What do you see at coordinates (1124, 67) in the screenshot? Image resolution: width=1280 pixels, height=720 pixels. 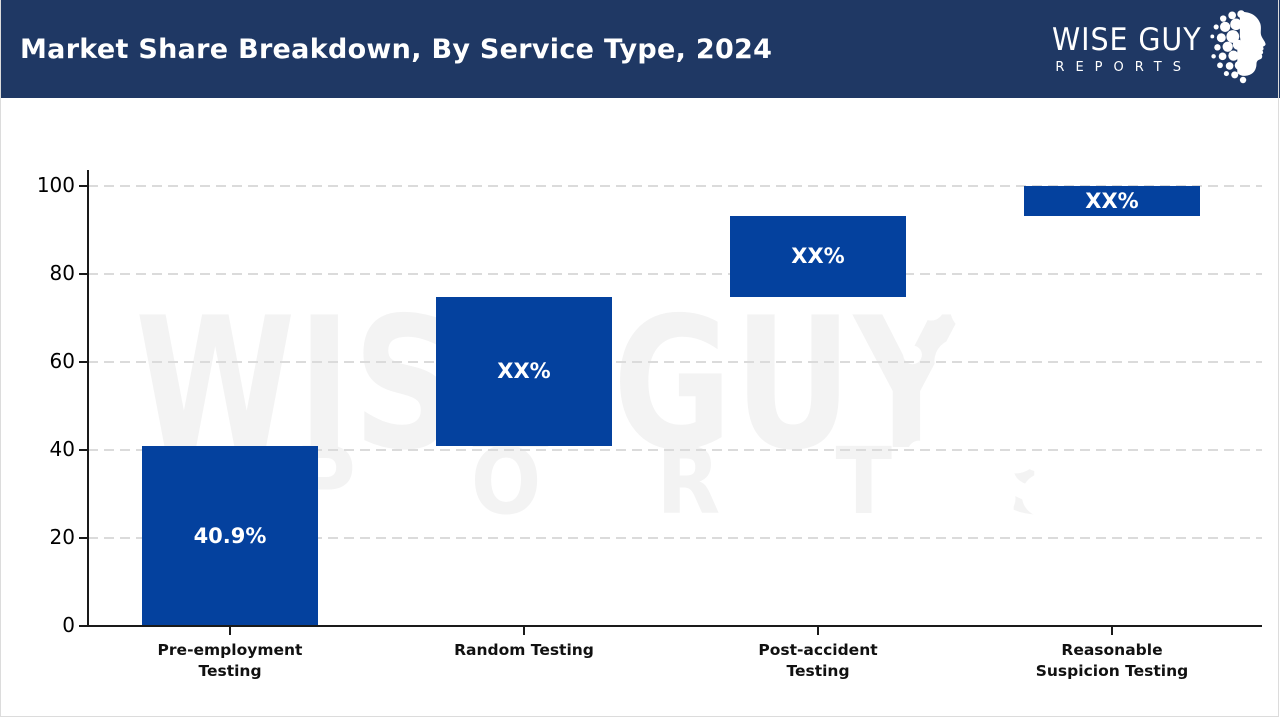 I see `logo-subtitle: REPORTS` at bounding box center [1124, 67].